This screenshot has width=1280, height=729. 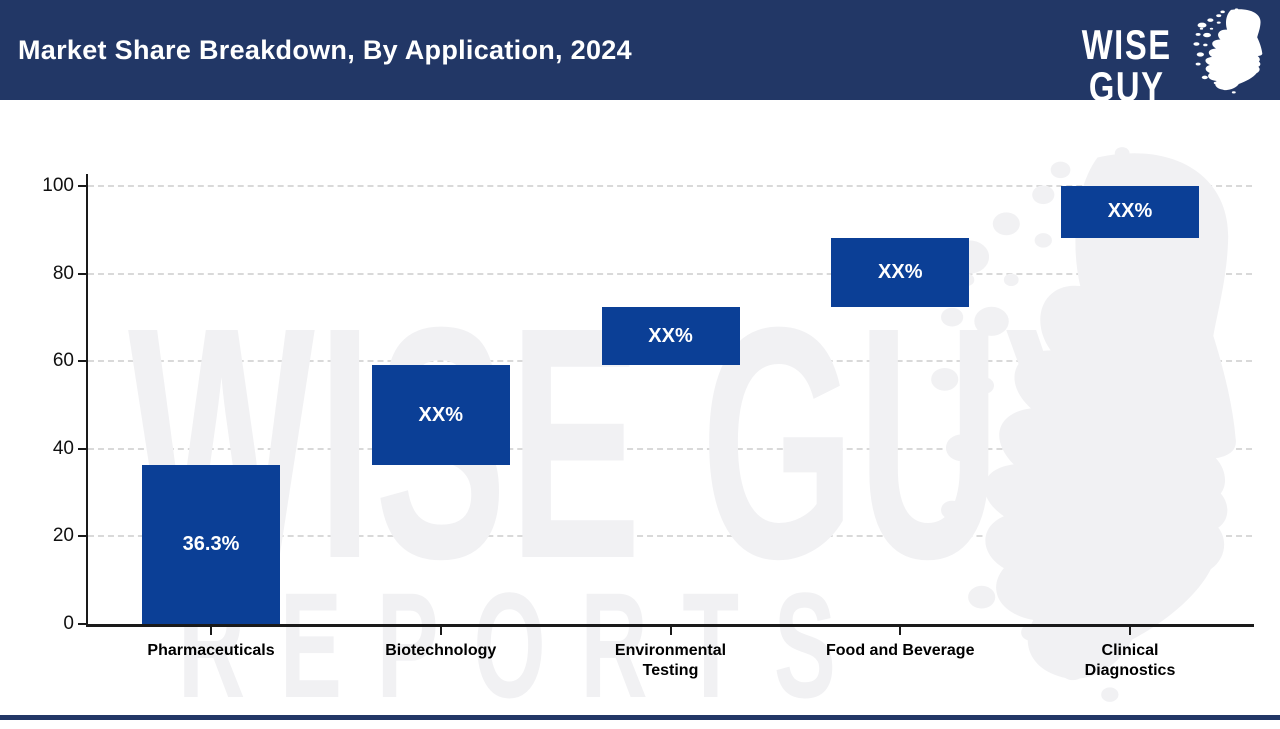 What do you see at coordinates (670, 625) in the screenshot?
I see `x-axis-line` at bounding box center [670, 625].